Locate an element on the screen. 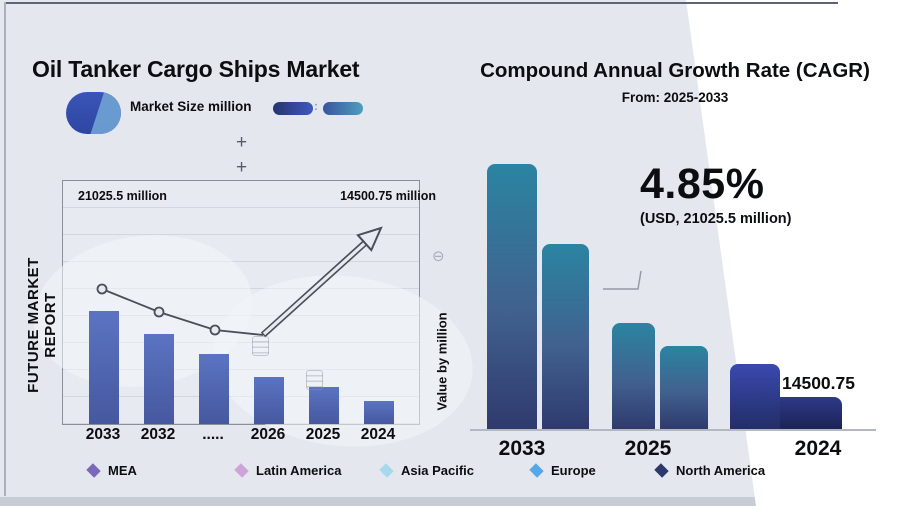  annotation-end-value: 14500.75 million is located at coordinates (388, 196).